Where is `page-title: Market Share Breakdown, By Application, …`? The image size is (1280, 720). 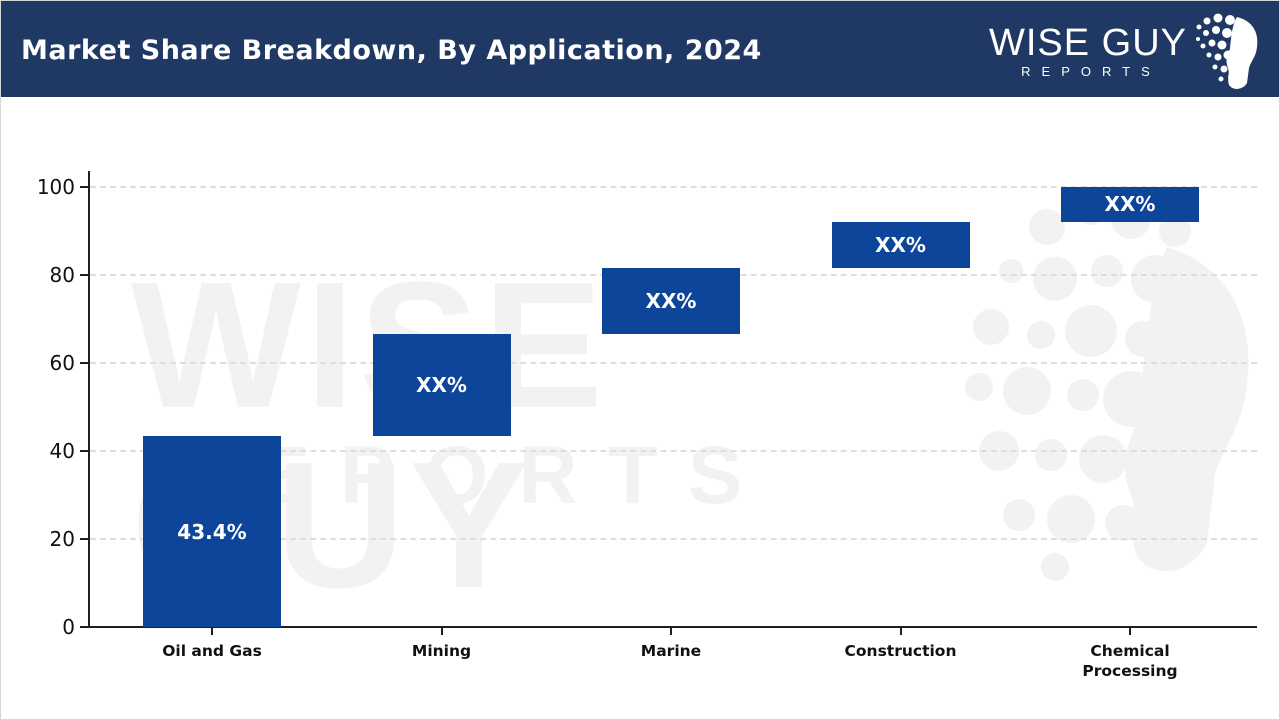 page-title: Market Share Breakdown, By Application, … is located at coordinates (391, 50).